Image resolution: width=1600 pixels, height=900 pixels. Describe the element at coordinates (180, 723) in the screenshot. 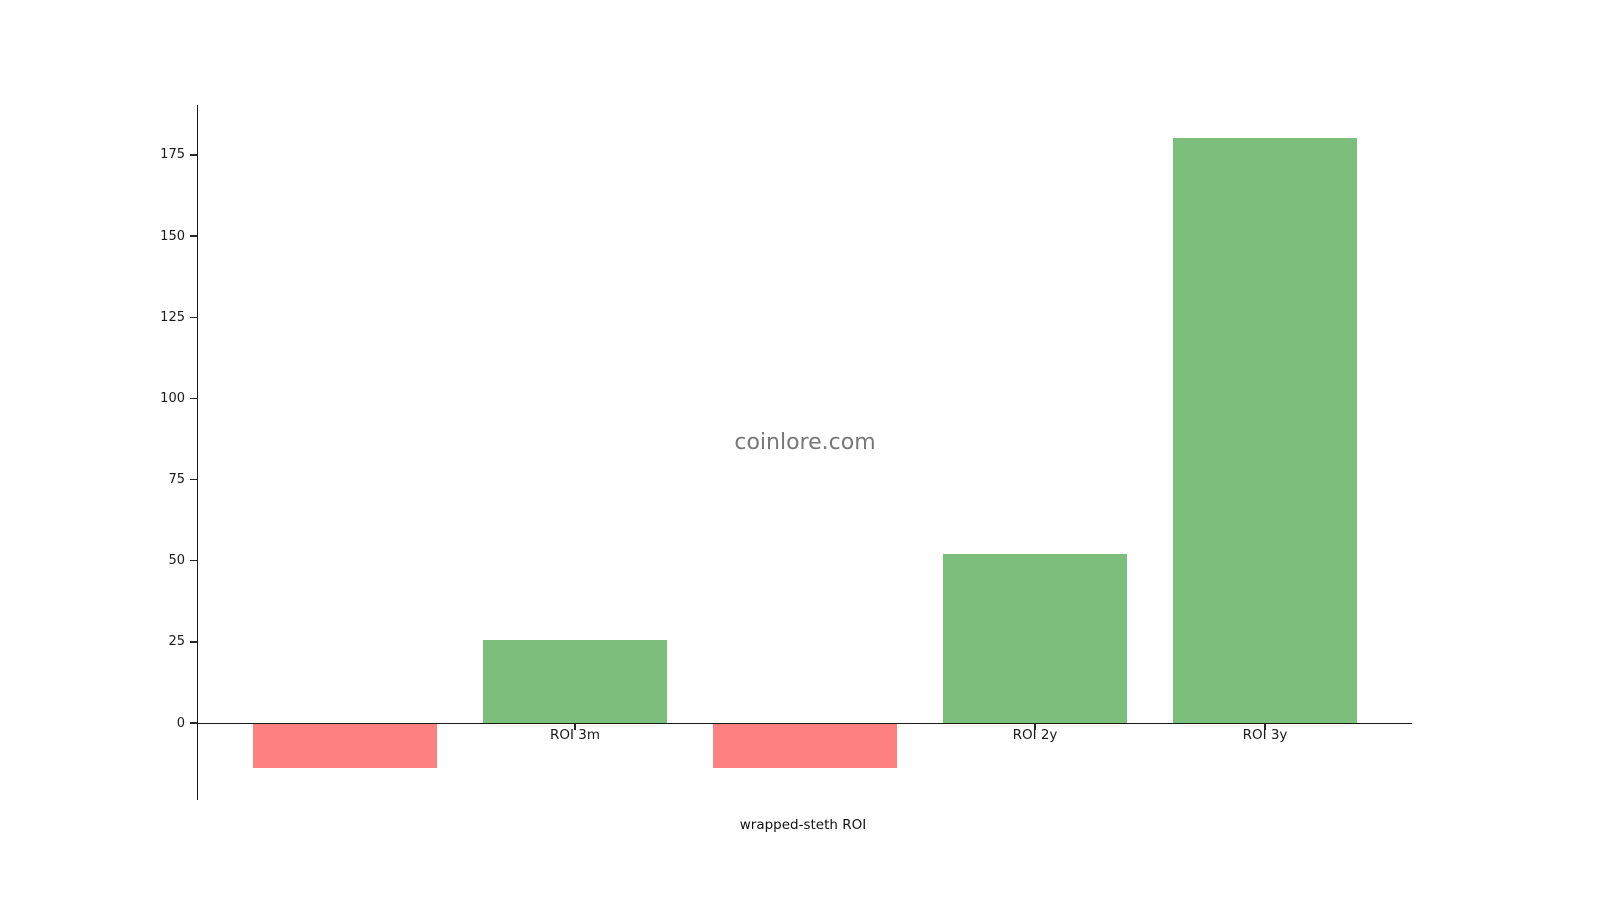

I see `y-tick-label: 0` at that location.